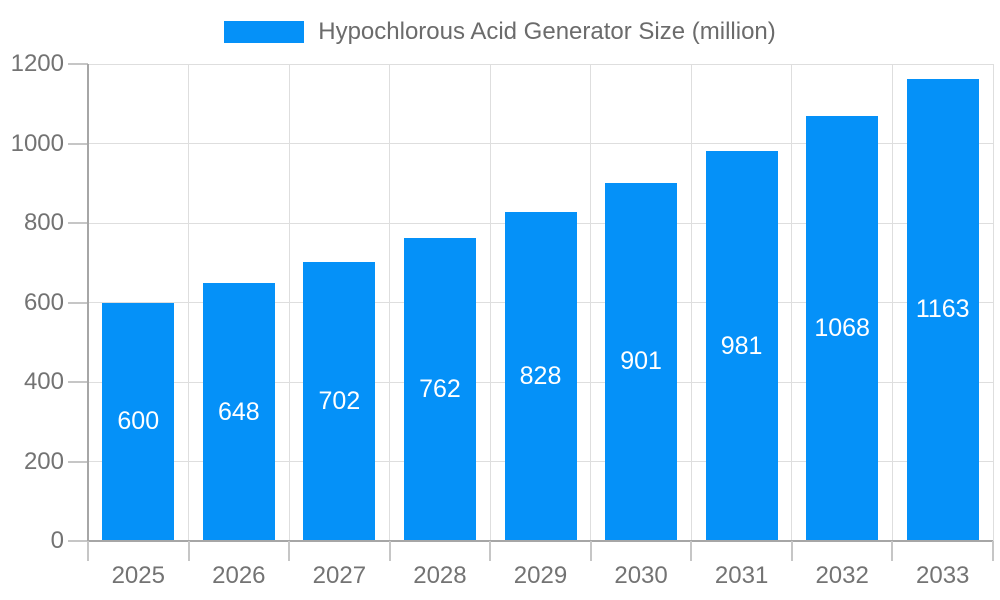 This screenshot has height=600, width=1000. Describe the element at coordinates (43, 461) in the screenshot. I see `y-axis-label: 200` at that location.